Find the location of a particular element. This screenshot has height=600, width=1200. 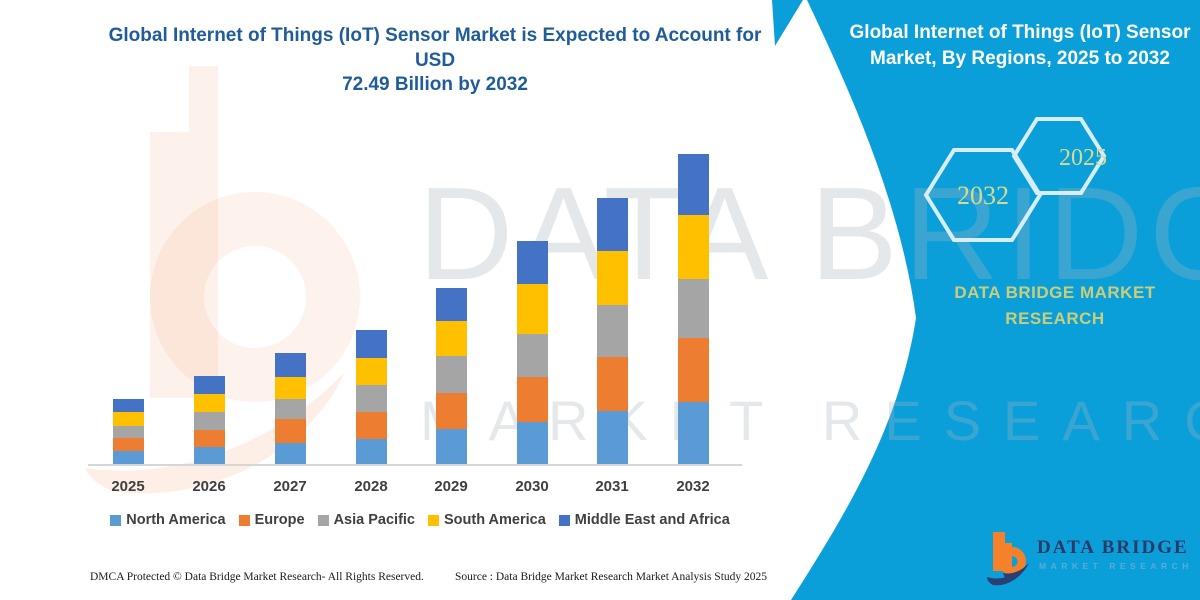

company-logo: DATA BRIDGE MARKET RESEARCH is located at coordinates (1086, 557).